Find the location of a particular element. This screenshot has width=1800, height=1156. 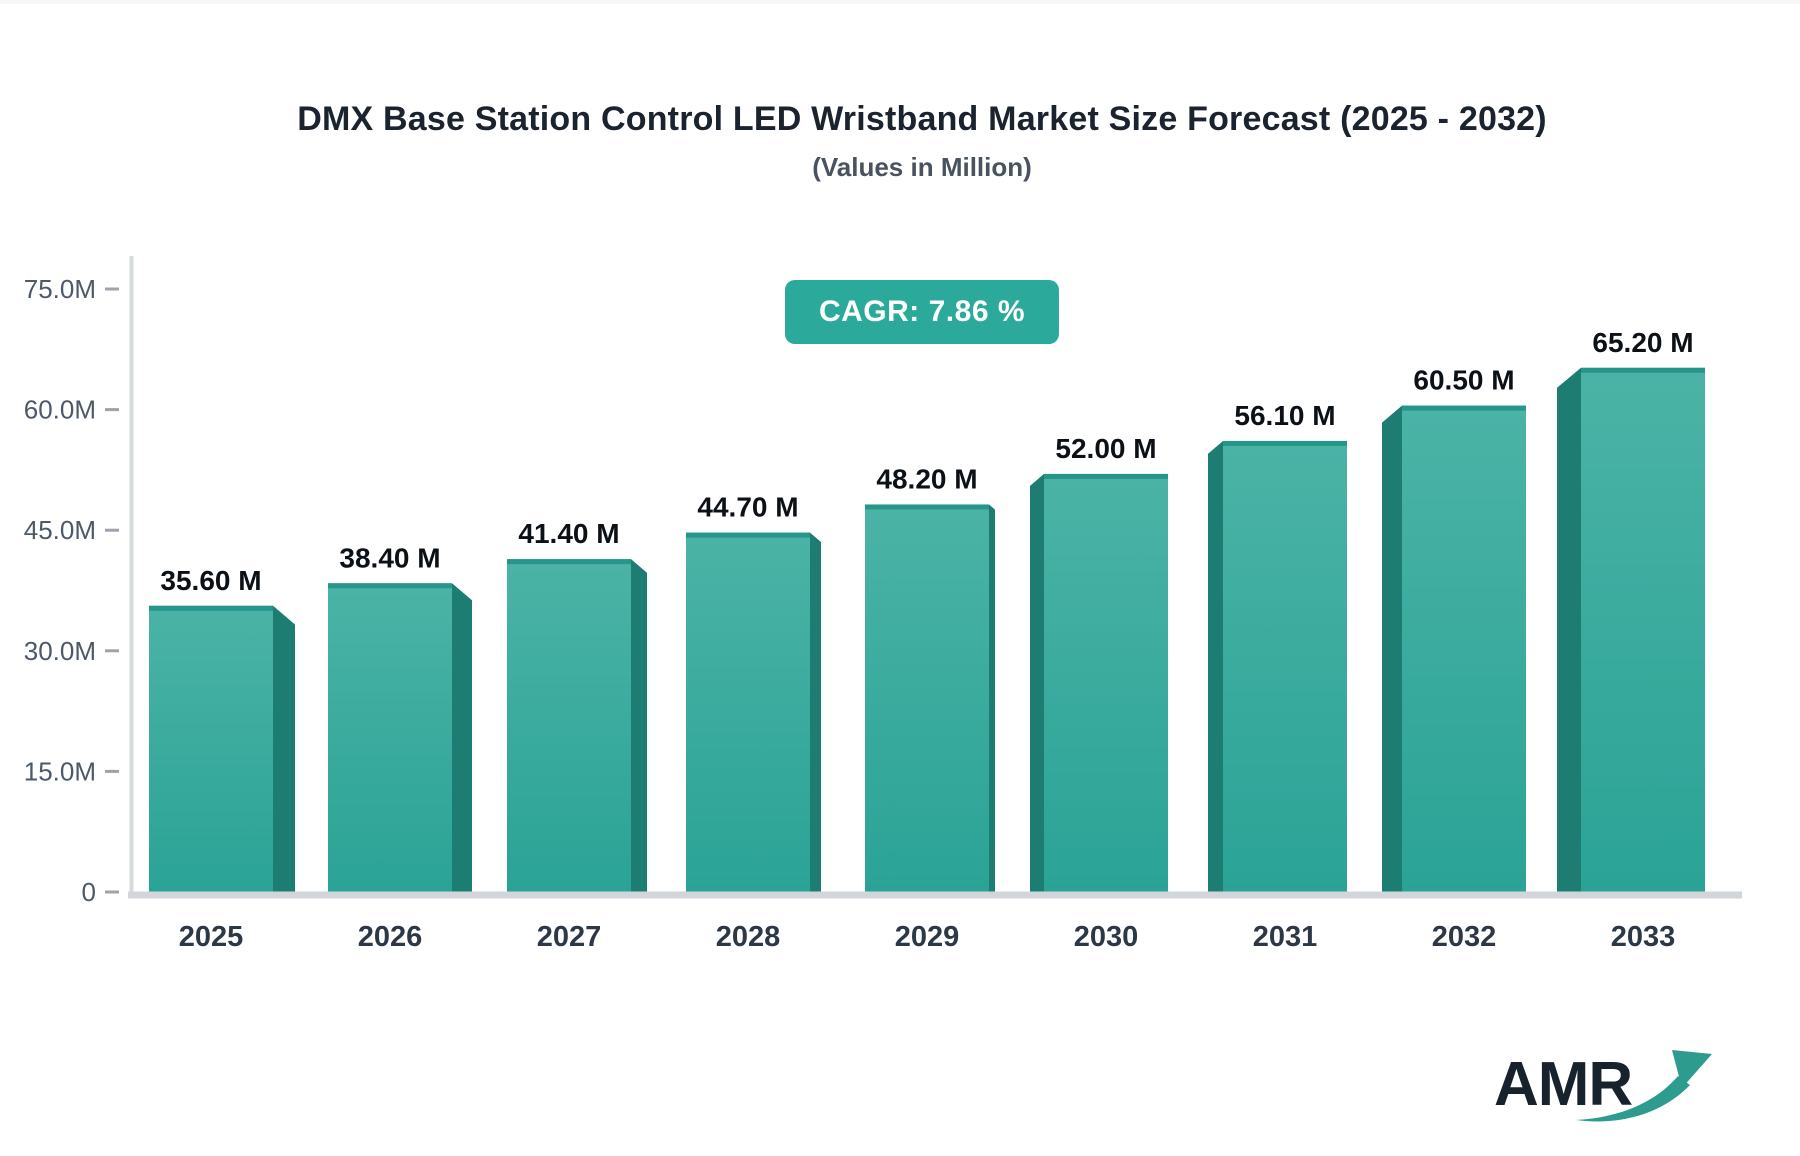

y-tick-label: 0 is located at coordinates (89, 892).